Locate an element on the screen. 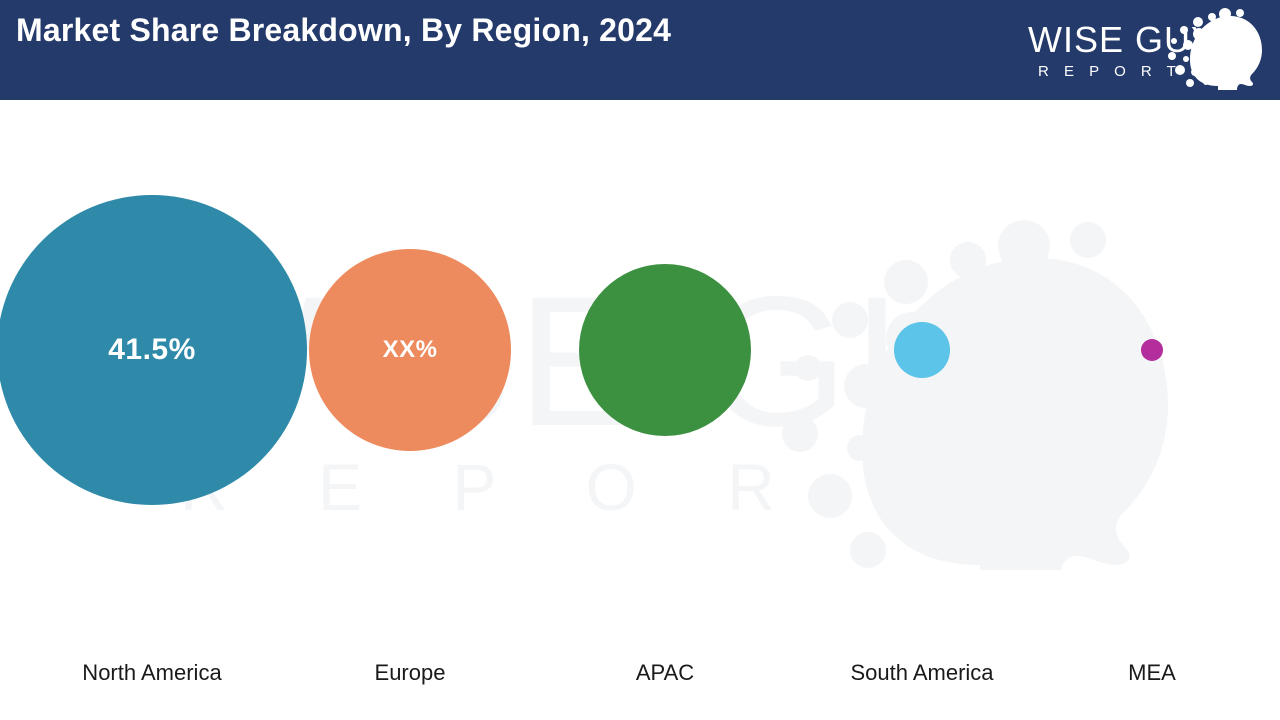  bubble-value-label-europe: XX% is located at coordinates (410, 349).